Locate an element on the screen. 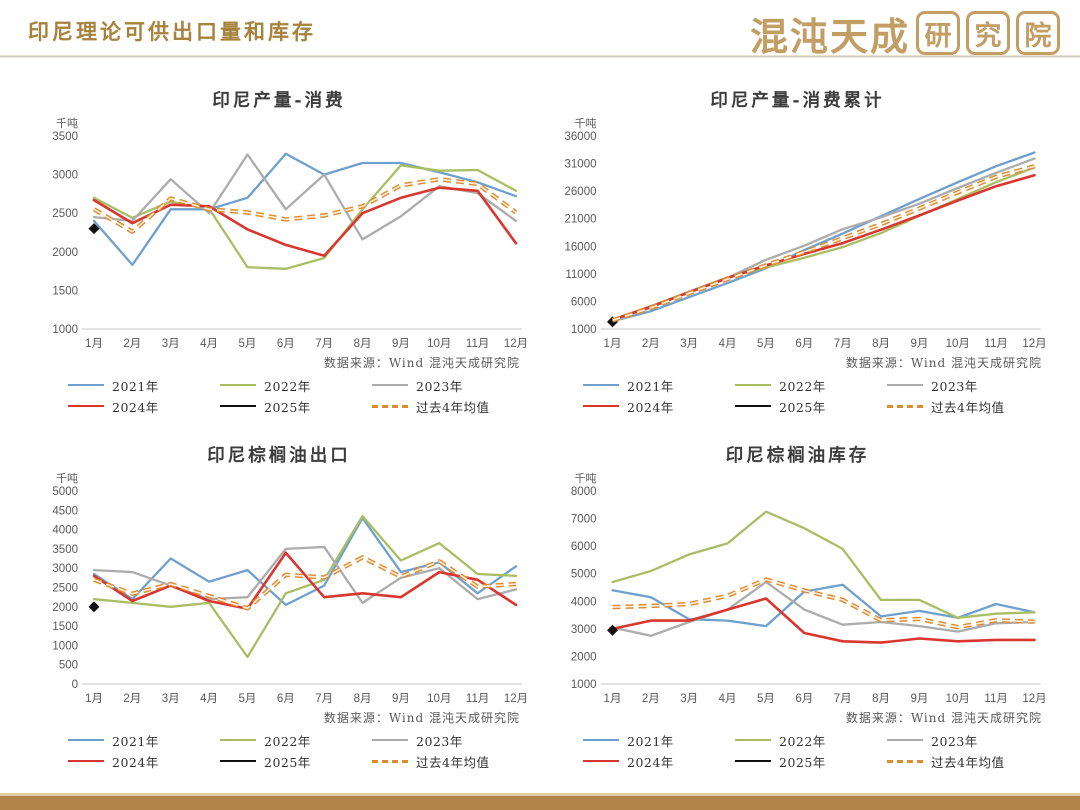 Image resolution: width=1080 pixels, height=810 pixels. y-tick-label: 3500 is located at coordinates (65, 137).